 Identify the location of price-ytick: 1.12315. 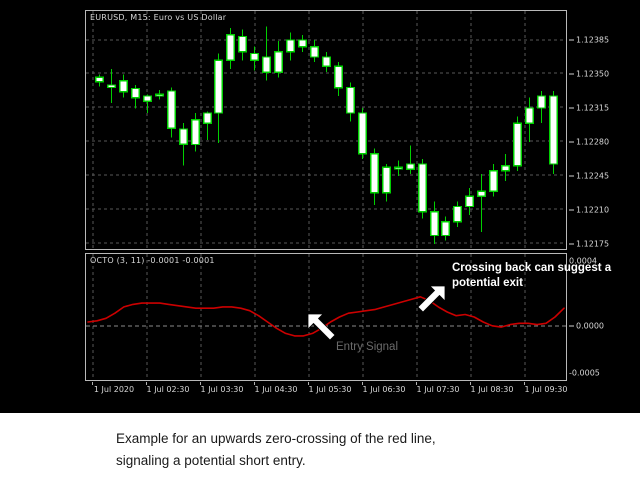
(589, 108).